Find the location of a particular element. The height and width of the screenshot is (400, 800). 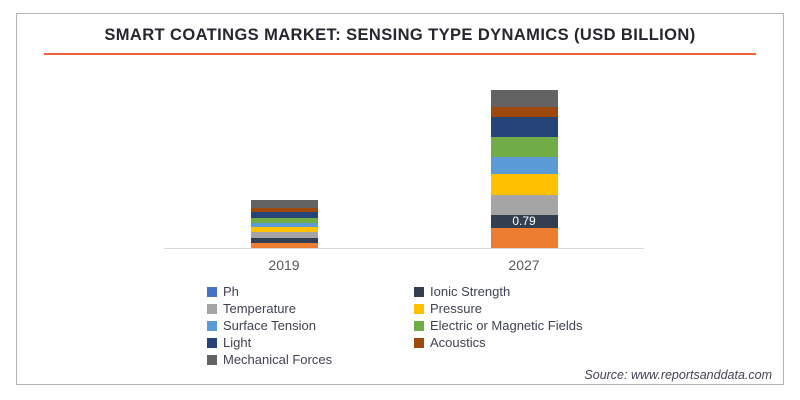

bar-segment-temperature-2019 is located at coordinates (284, 235).